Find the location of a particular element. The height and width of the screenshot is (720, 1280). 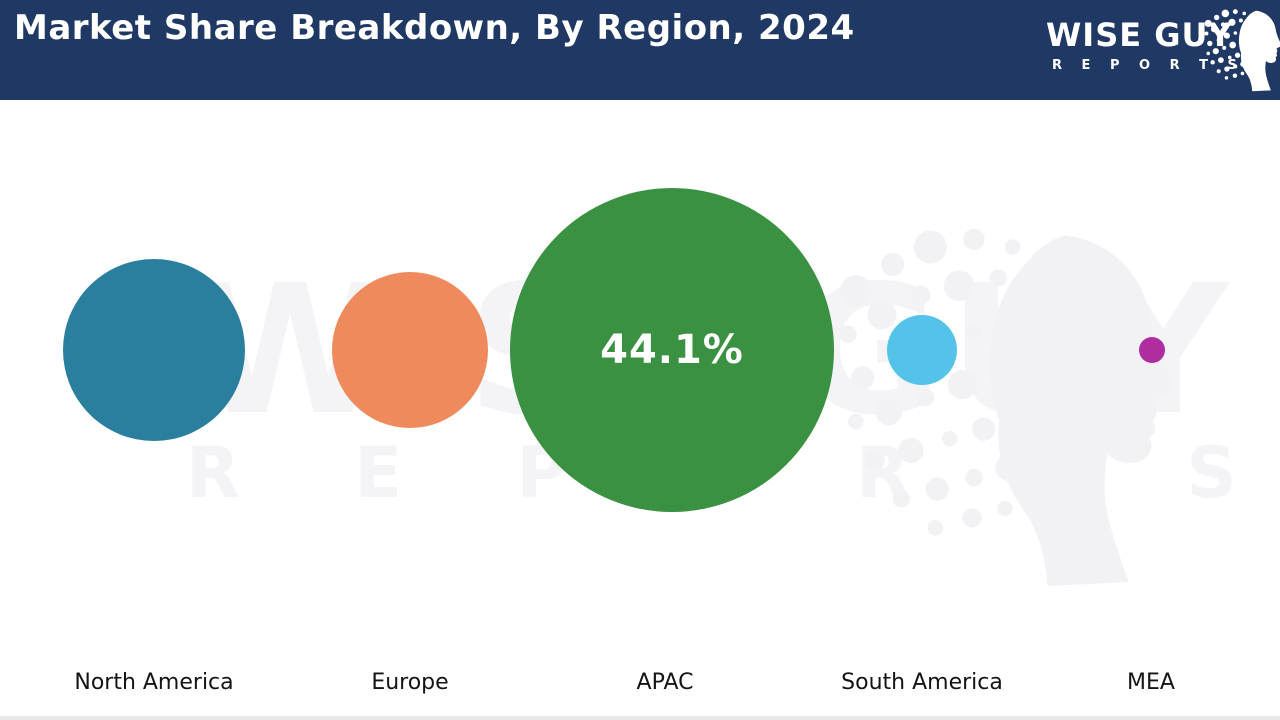

category-label-europe: Europe is located at coordinates (410, 682).